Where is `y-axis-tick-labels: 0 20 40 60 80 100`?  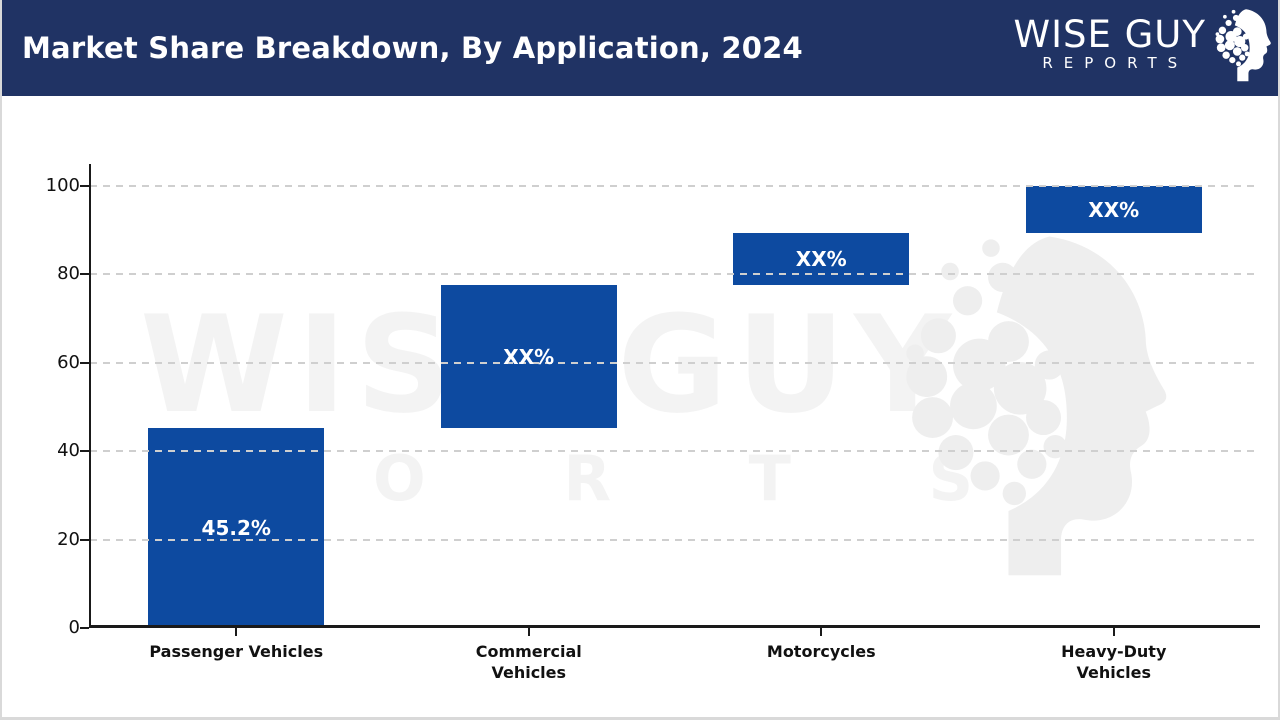
y-axis-tick-labels: 0 20 40 60 80 100 is located at coordinates (41, 406).